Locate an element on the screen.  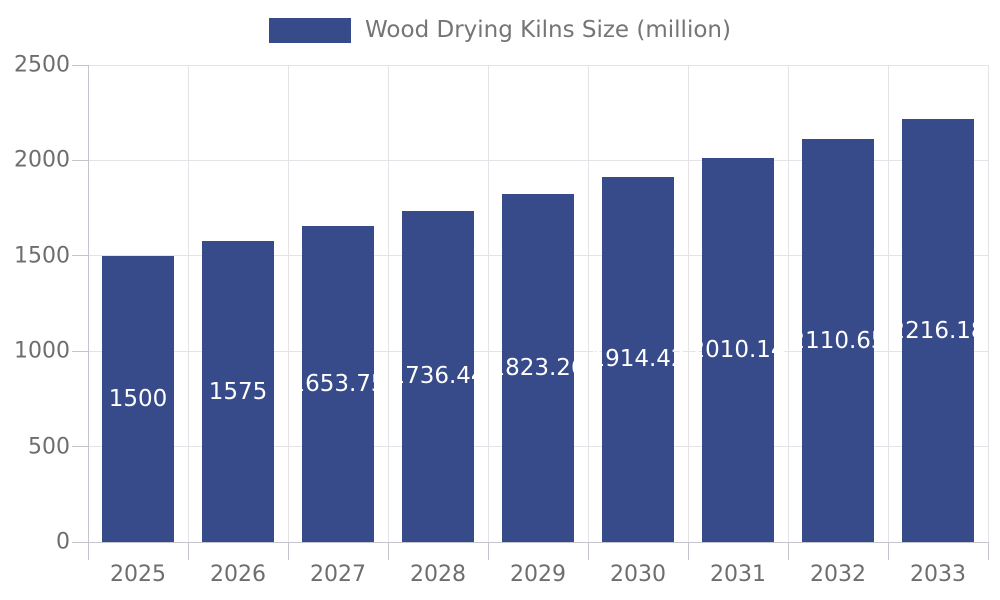
bar-value-label: 2010.14 is located at coordinates (738, 350).